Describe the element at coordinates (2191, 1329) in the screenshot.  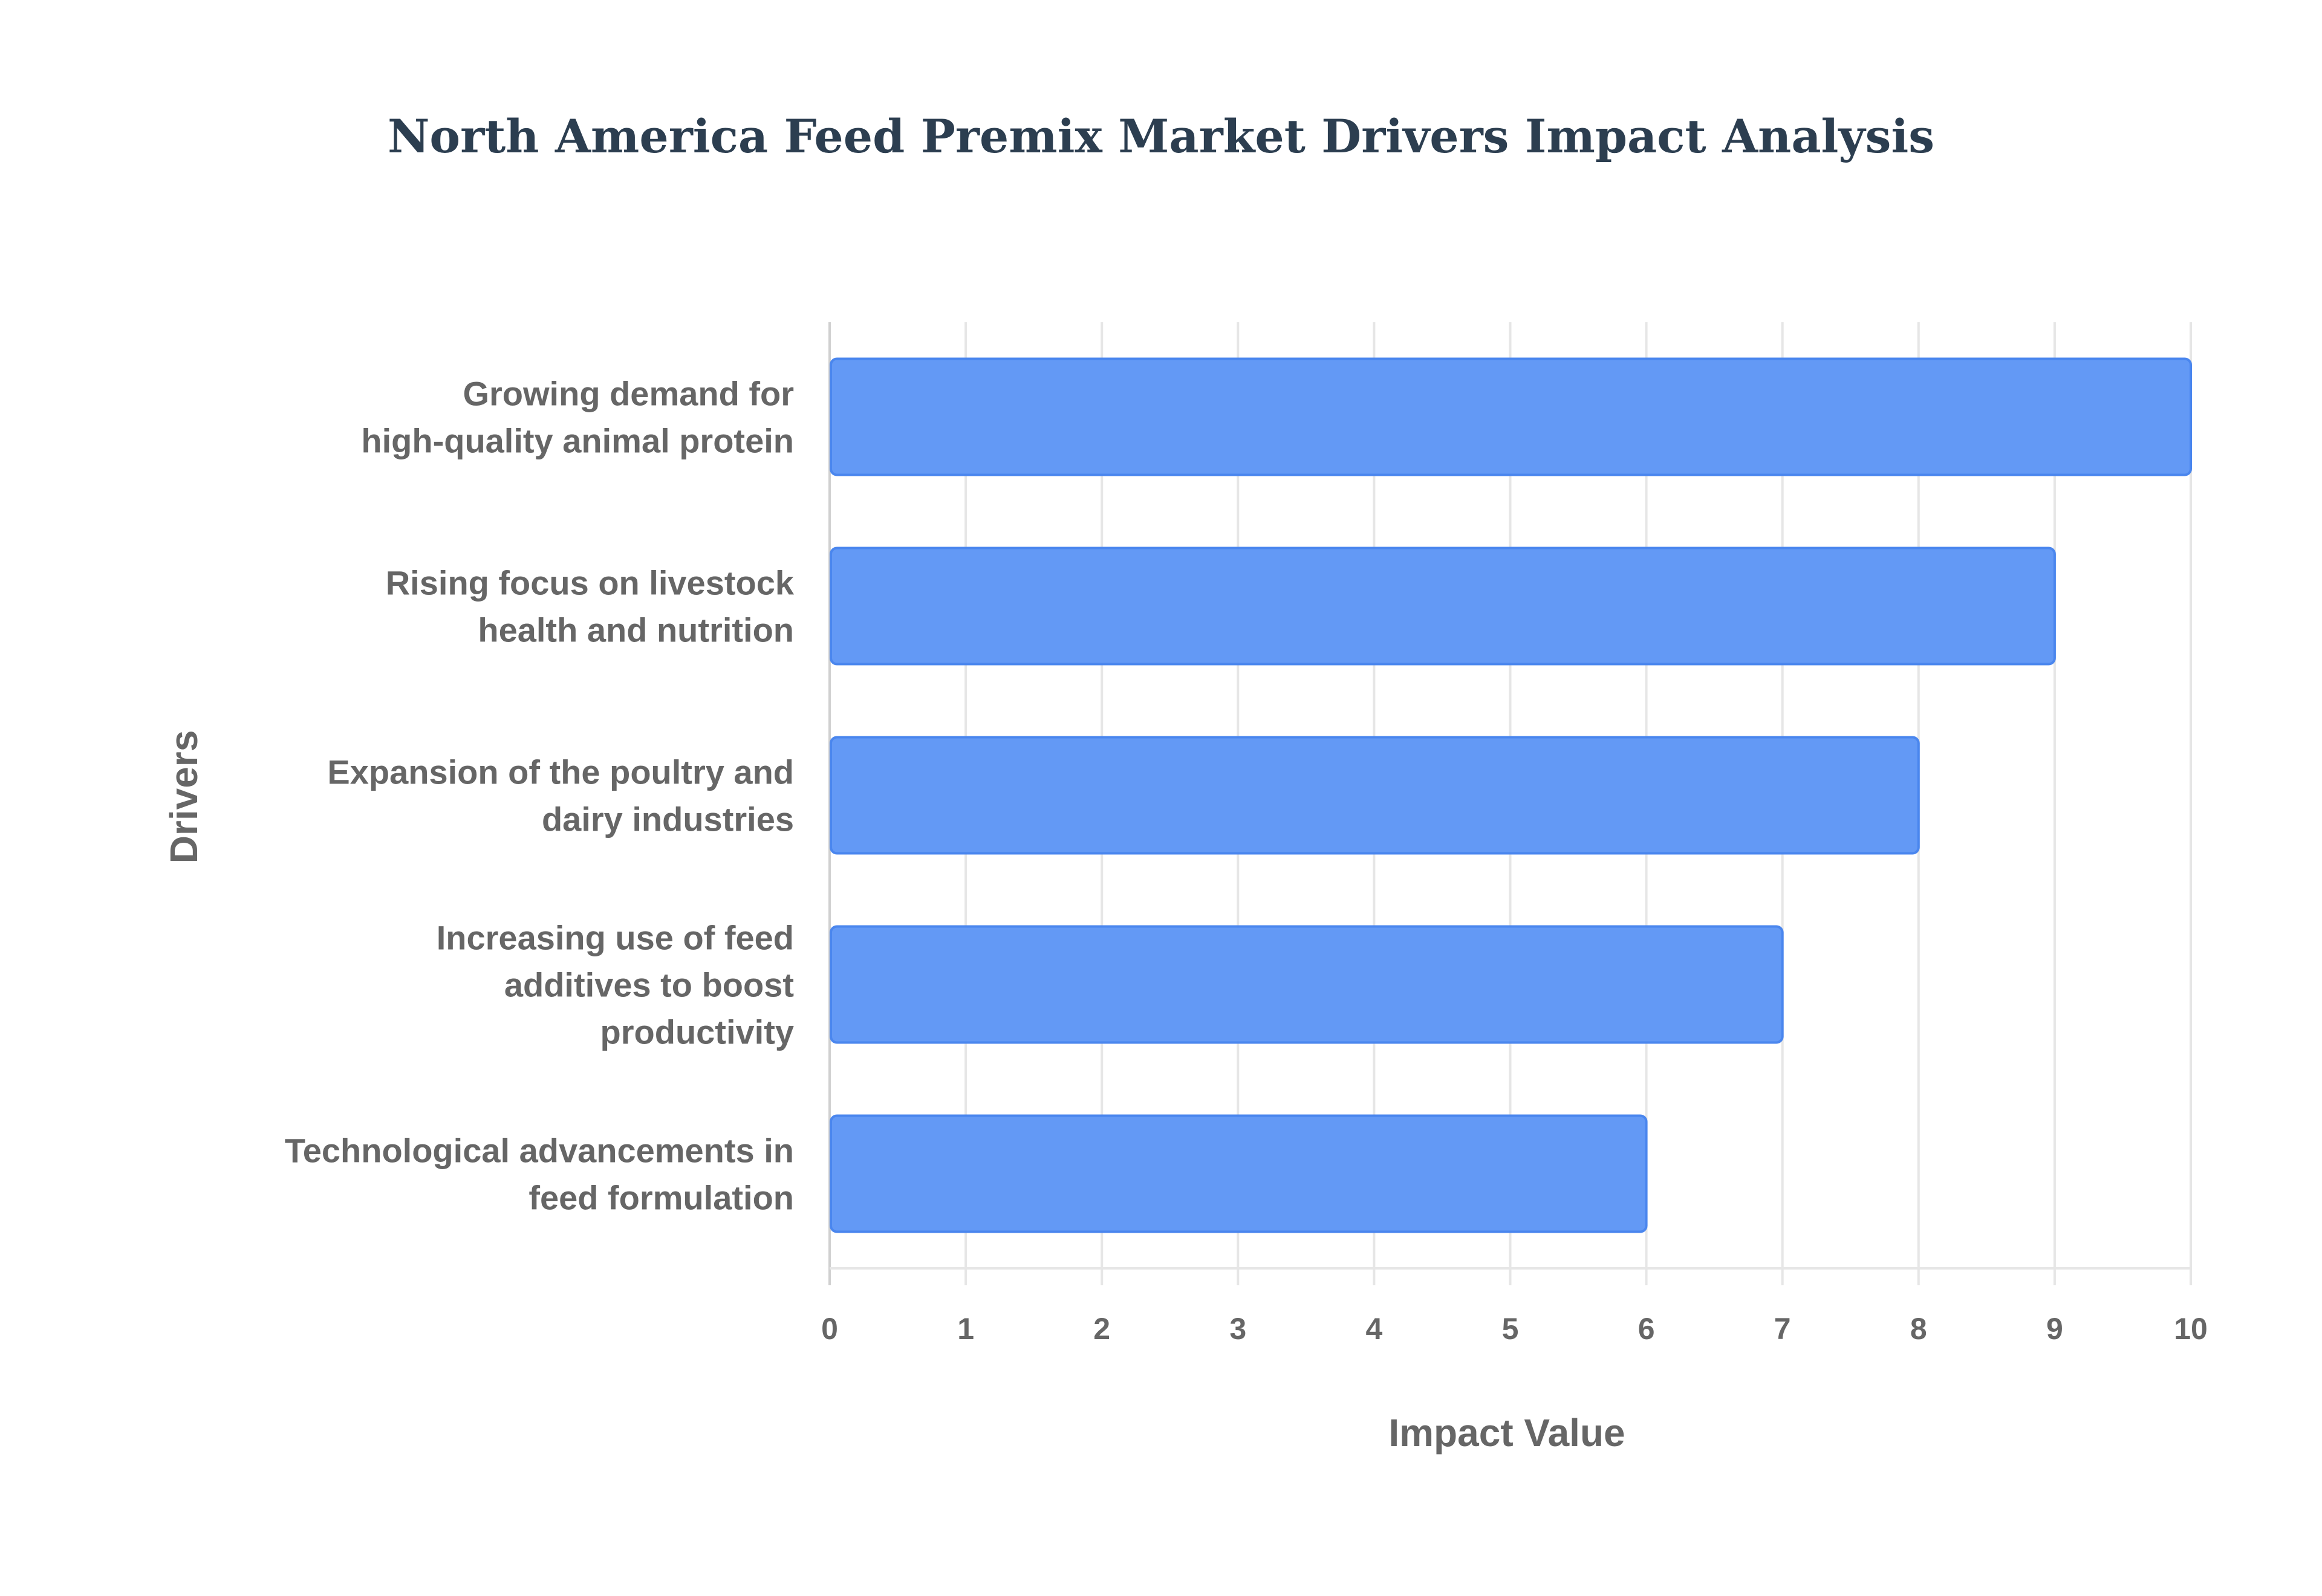
I see `x-tick-label: 10` at that location.